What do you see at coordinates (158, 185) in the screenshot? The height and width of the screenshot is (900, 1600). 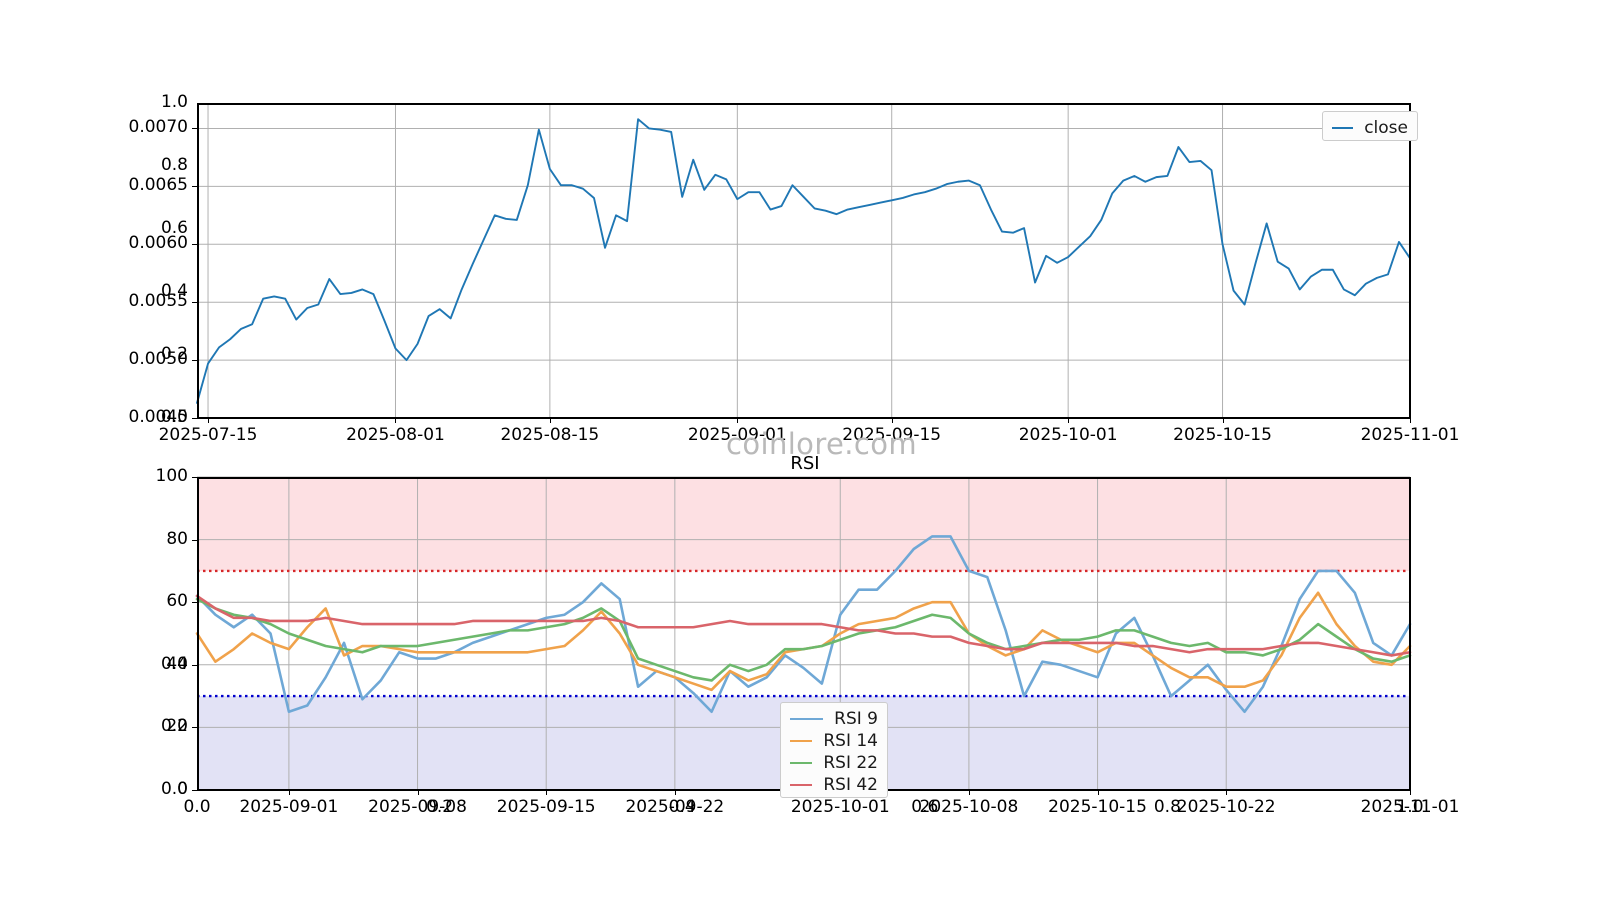 I see `axis-tick-label: 0.0065` at bounding box center [158, 185].